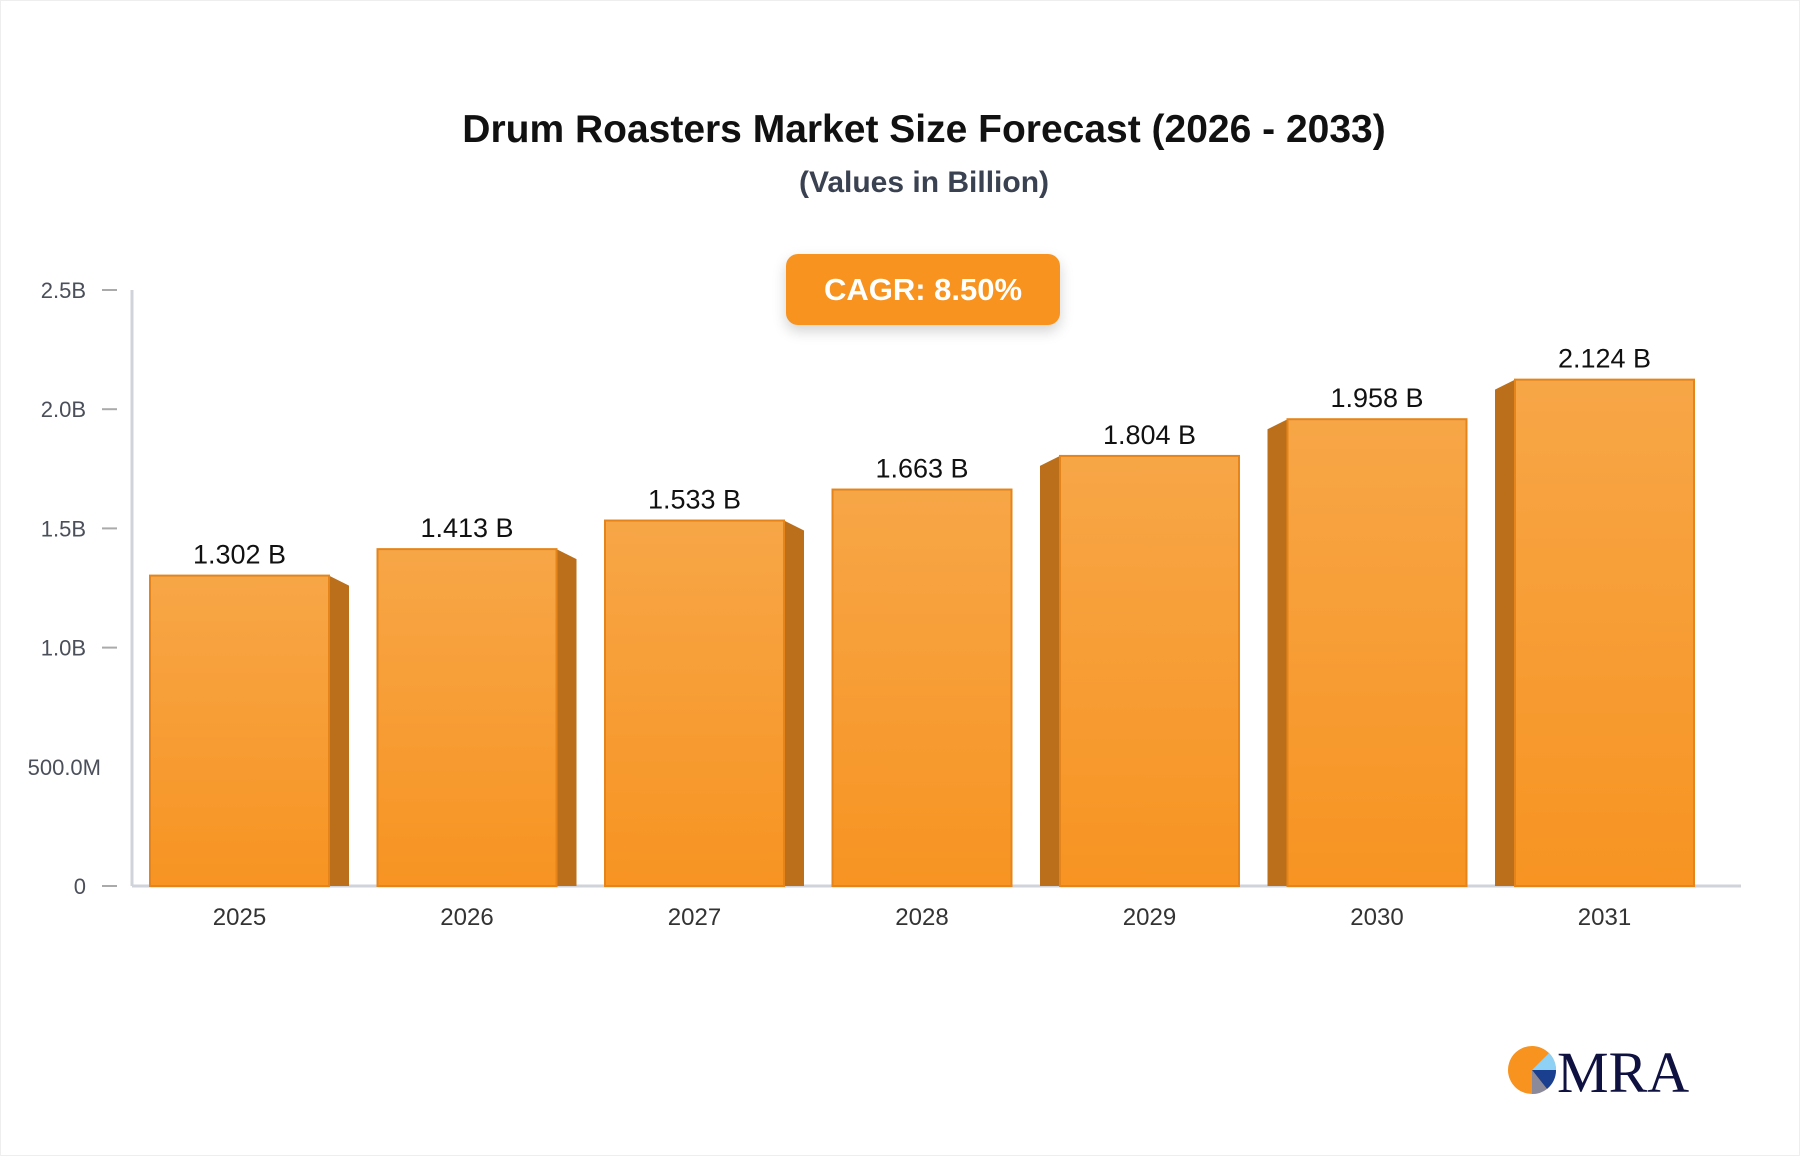 Image resolution: width=1800 pixels, height=1156 pixels. What do you see at coordinates (80, 886) in the screenshot?
I see `y-tick-label: 0` at bounding box center [80, 886].